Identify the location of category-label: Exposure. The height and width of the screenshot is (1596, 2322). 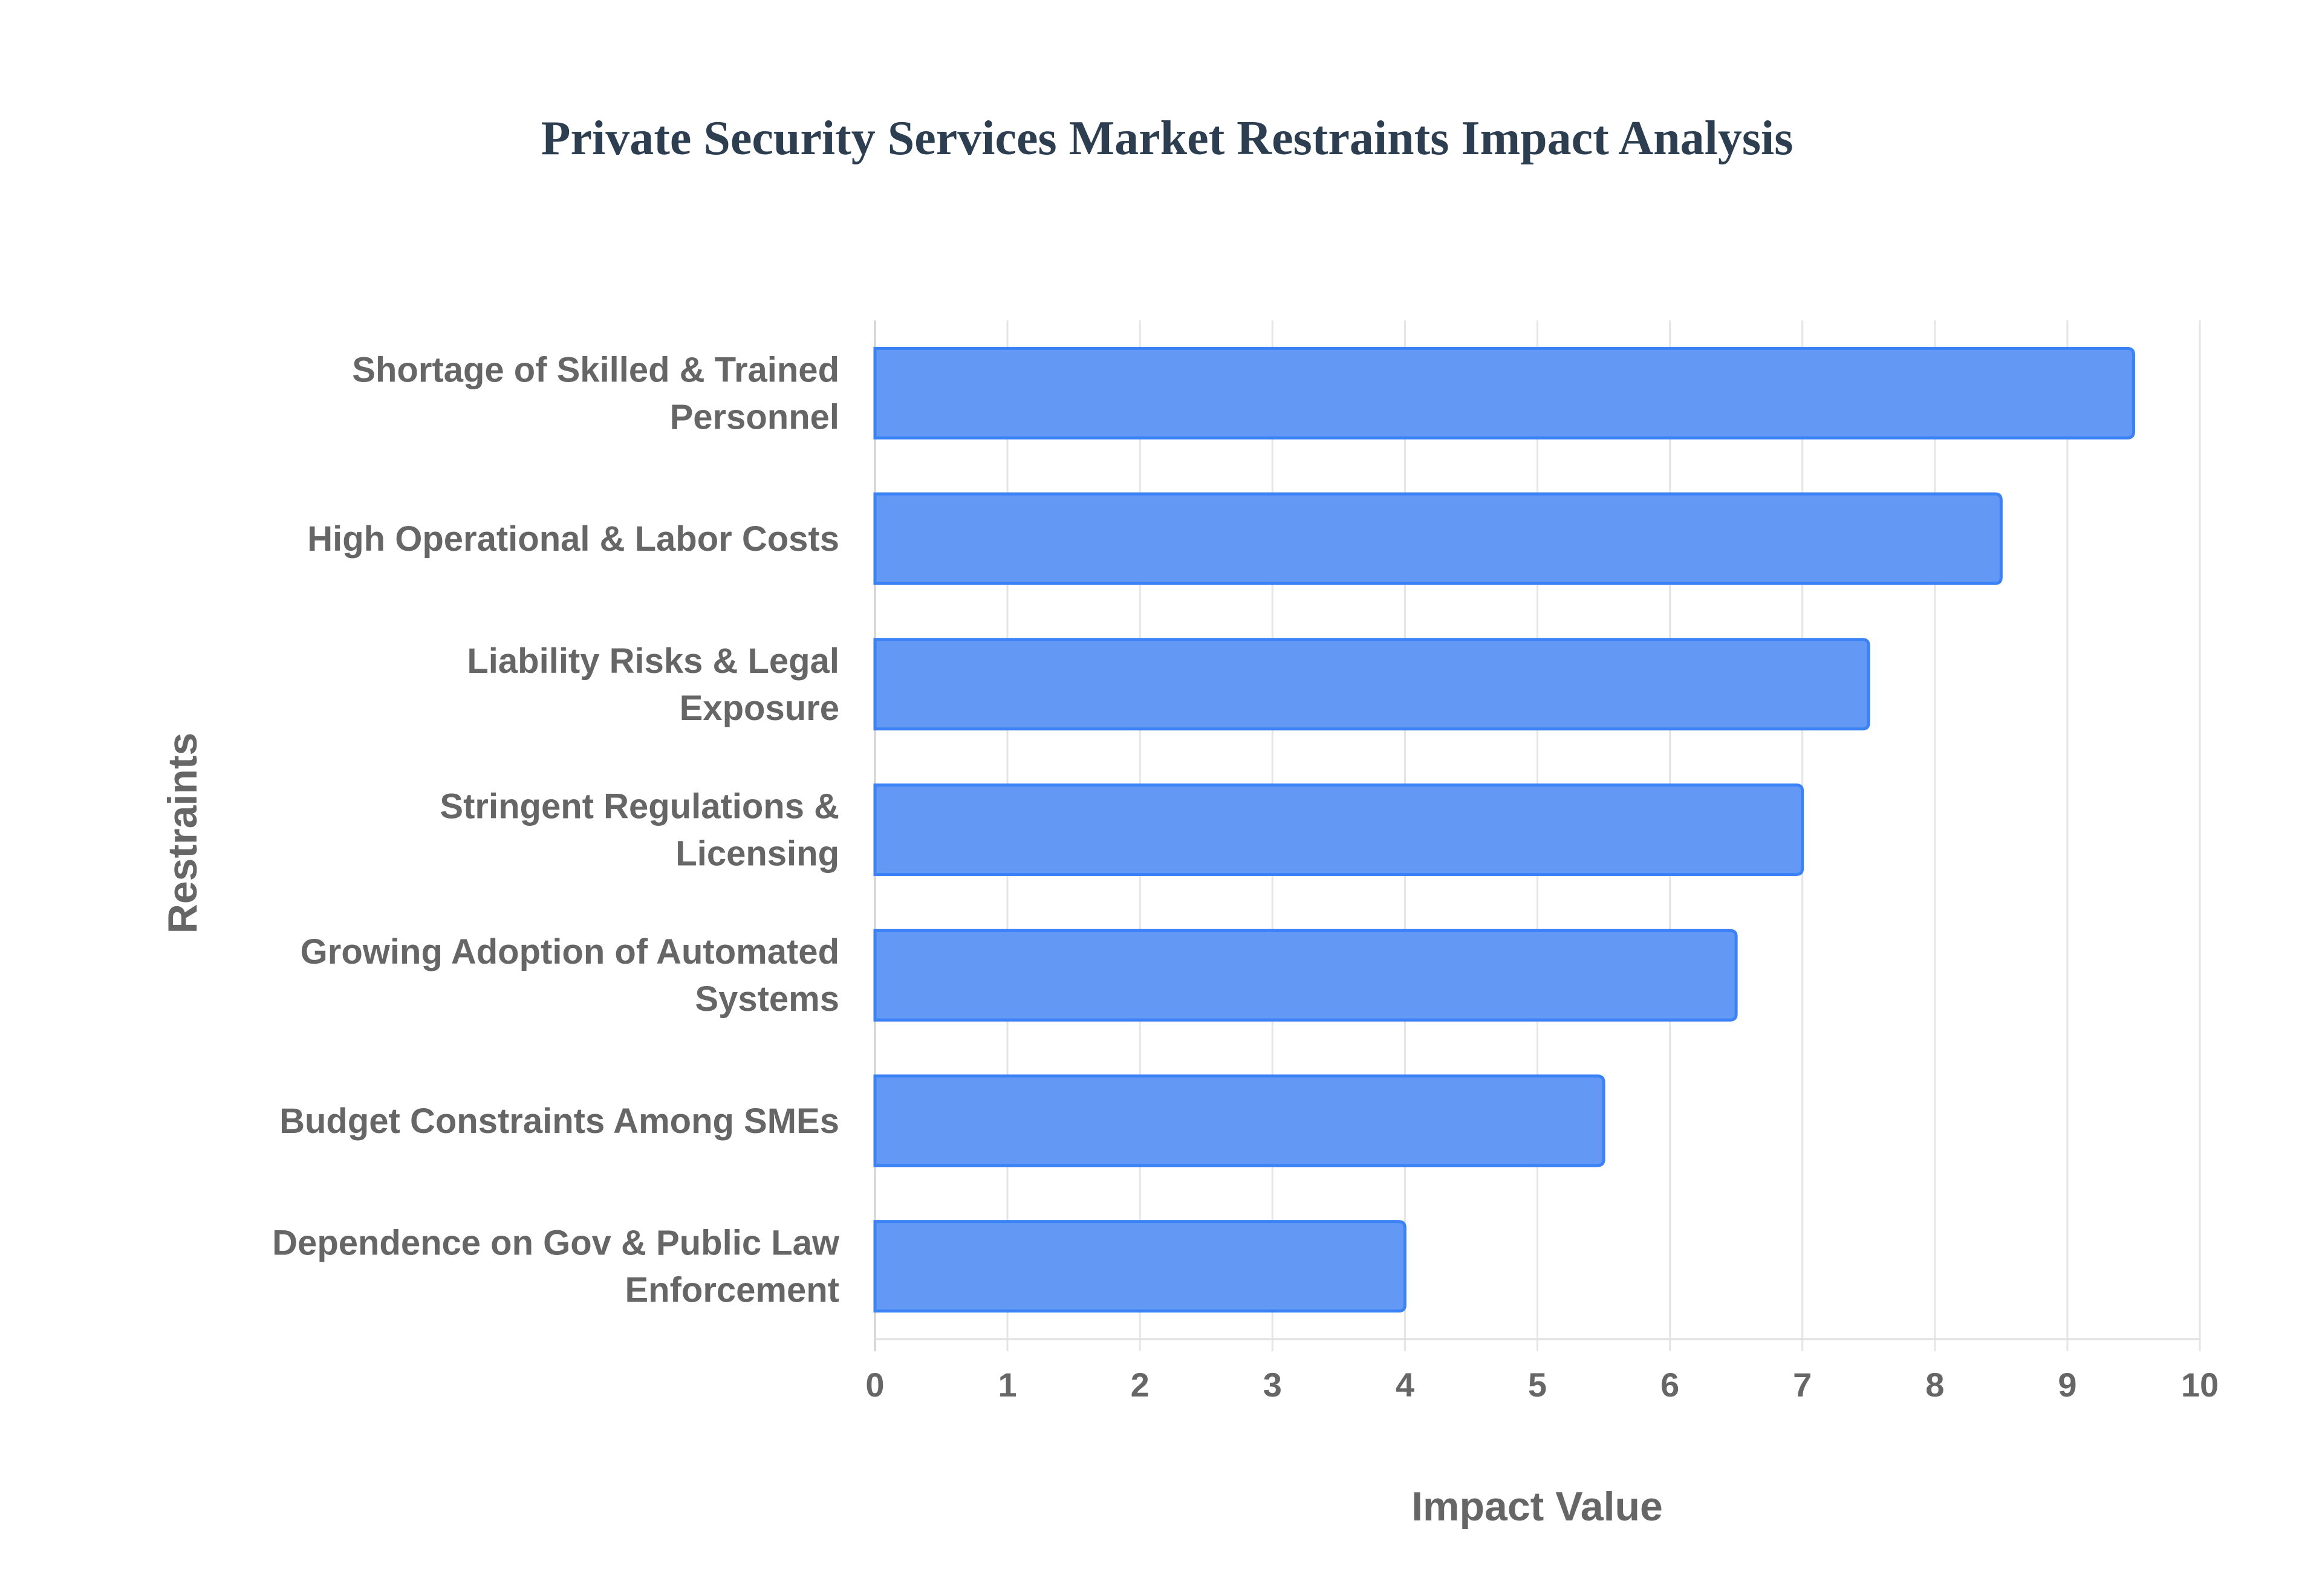
(759, 708).